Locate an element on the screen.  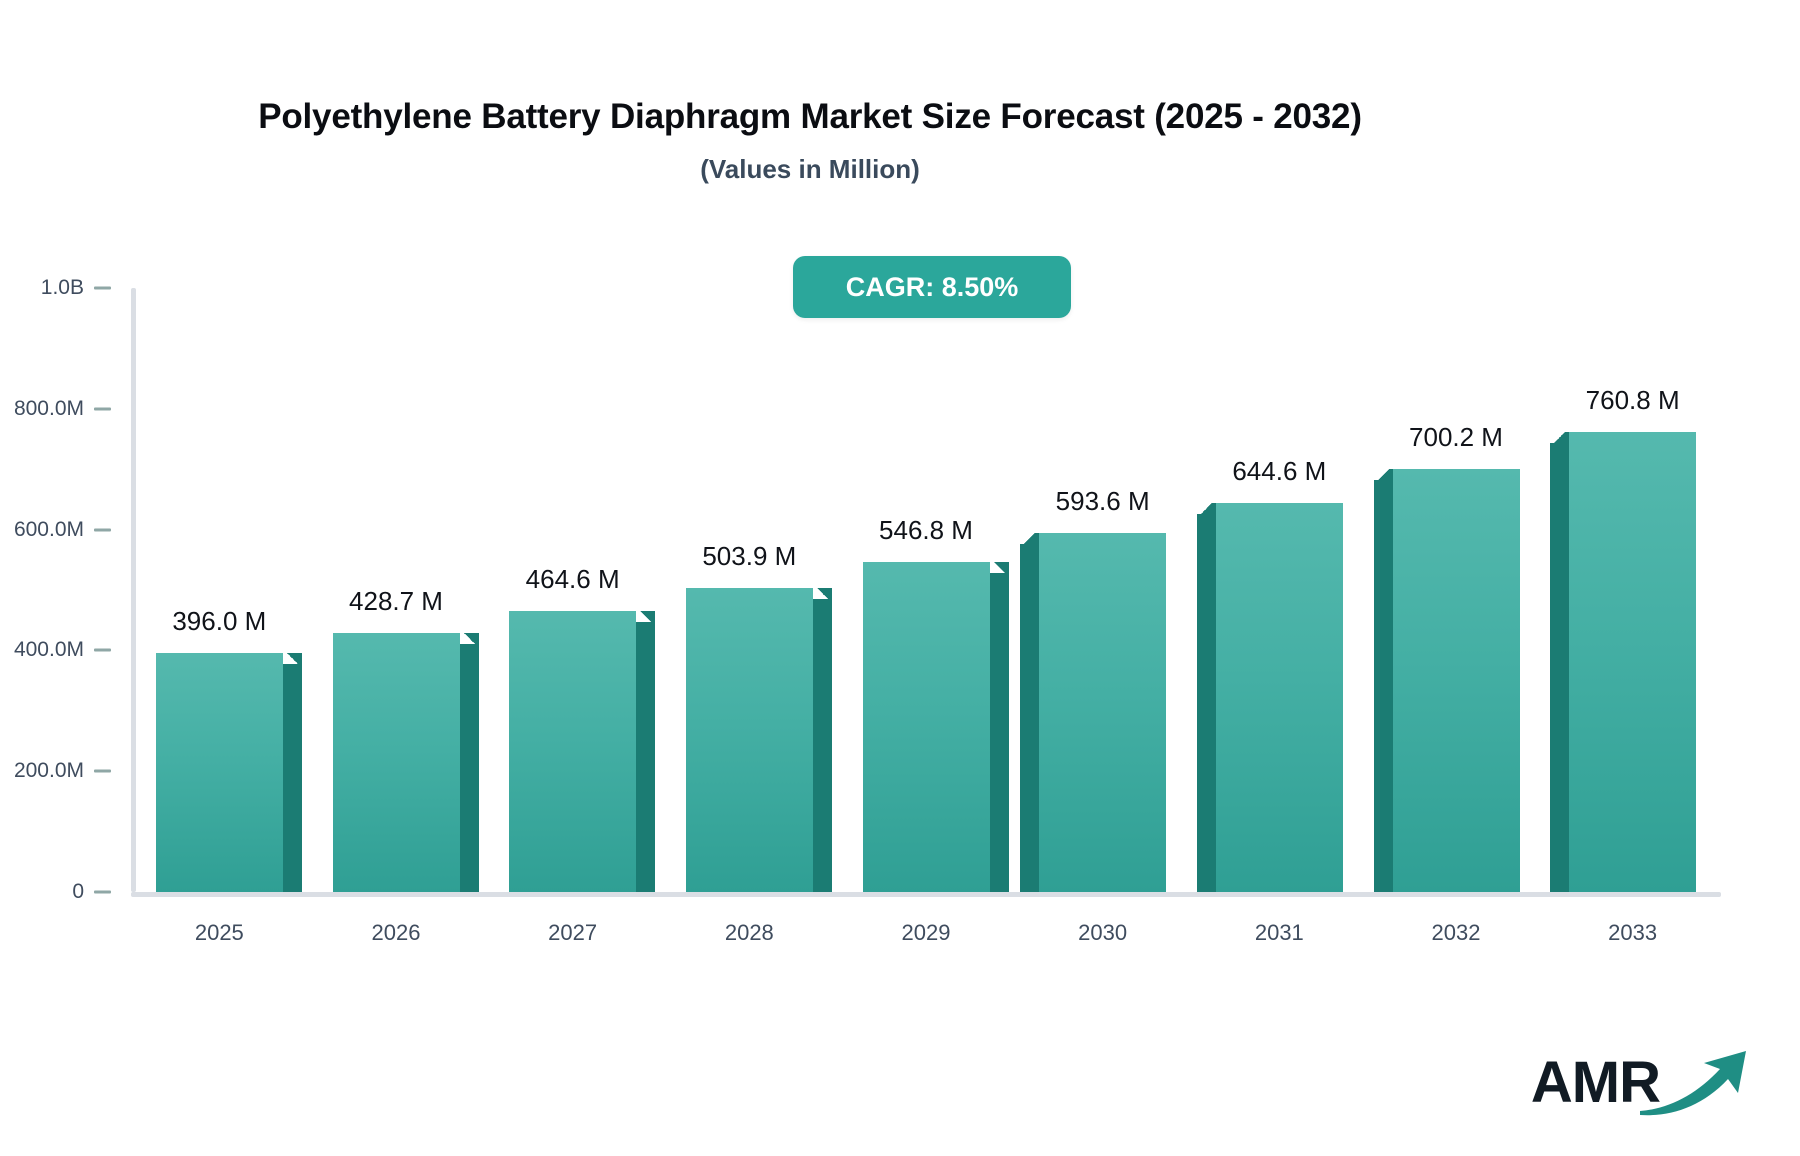
cagr-badge: CAGR: 8.50% is located at coordinates (932, 287).